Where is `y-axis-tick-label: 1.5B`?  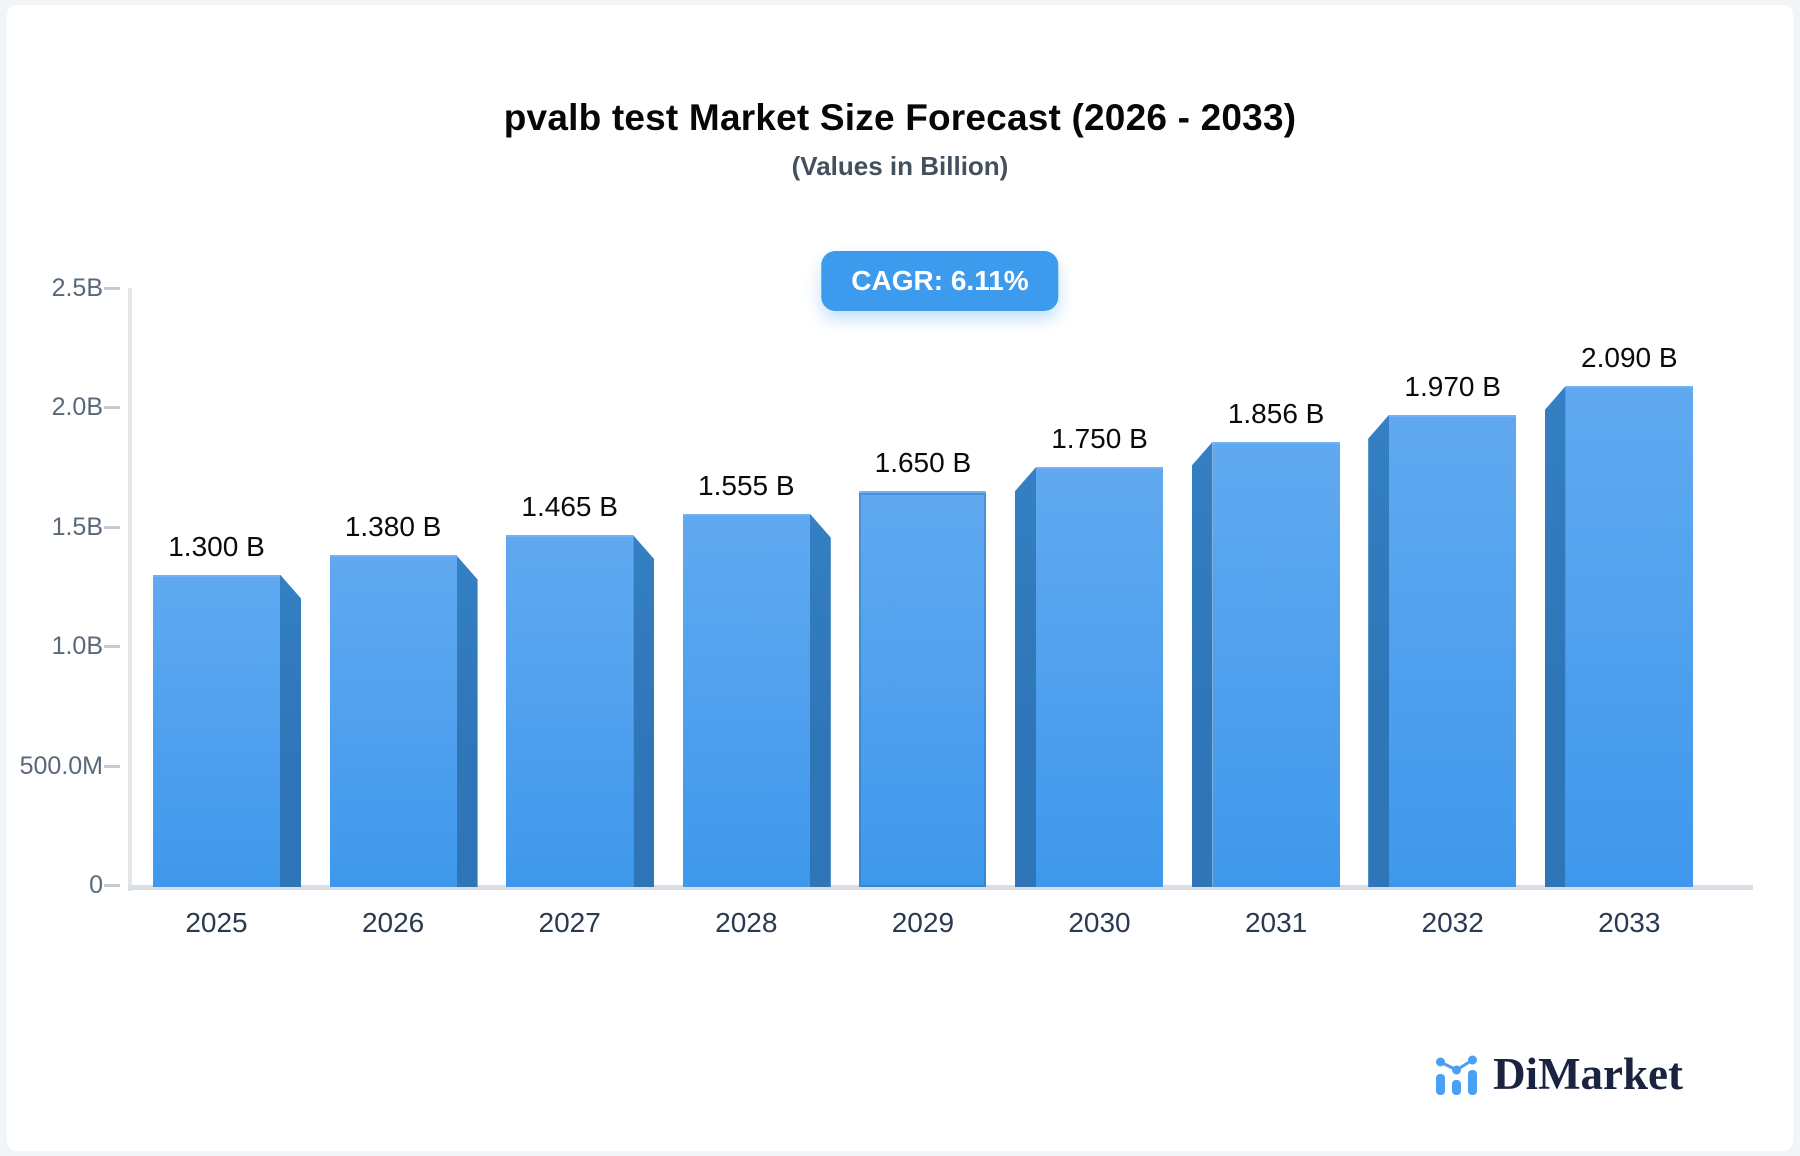 y-axis-tick-label: 1.5B is located at coordinates (77, 526).